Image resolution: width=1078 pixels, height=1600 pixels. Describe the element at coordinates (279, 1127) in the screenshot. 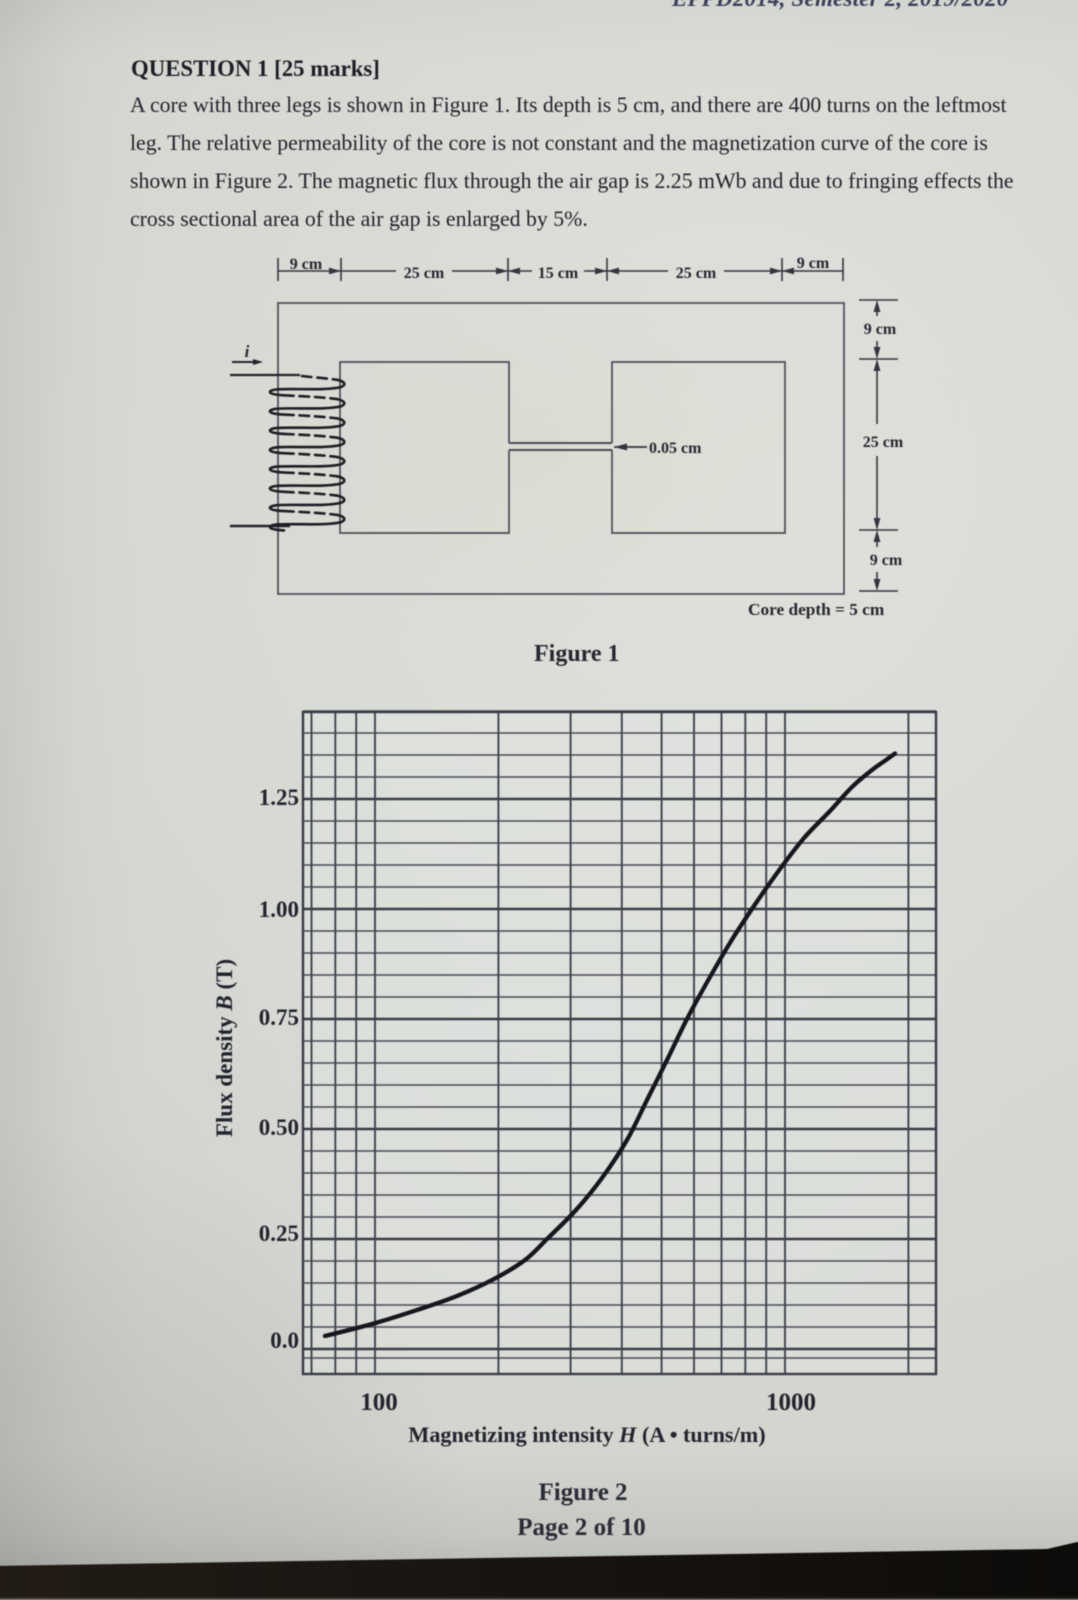

I see `svg-text: 0.50` at that location.